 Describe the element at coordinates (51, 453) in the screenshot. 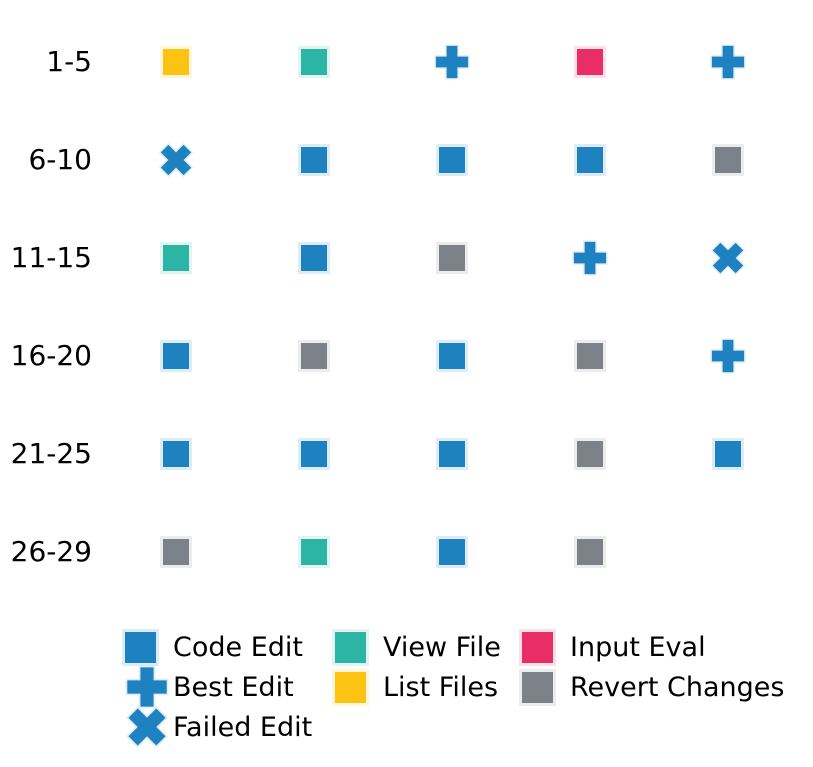

I see `row-label-21-25: 21-25` at that location.